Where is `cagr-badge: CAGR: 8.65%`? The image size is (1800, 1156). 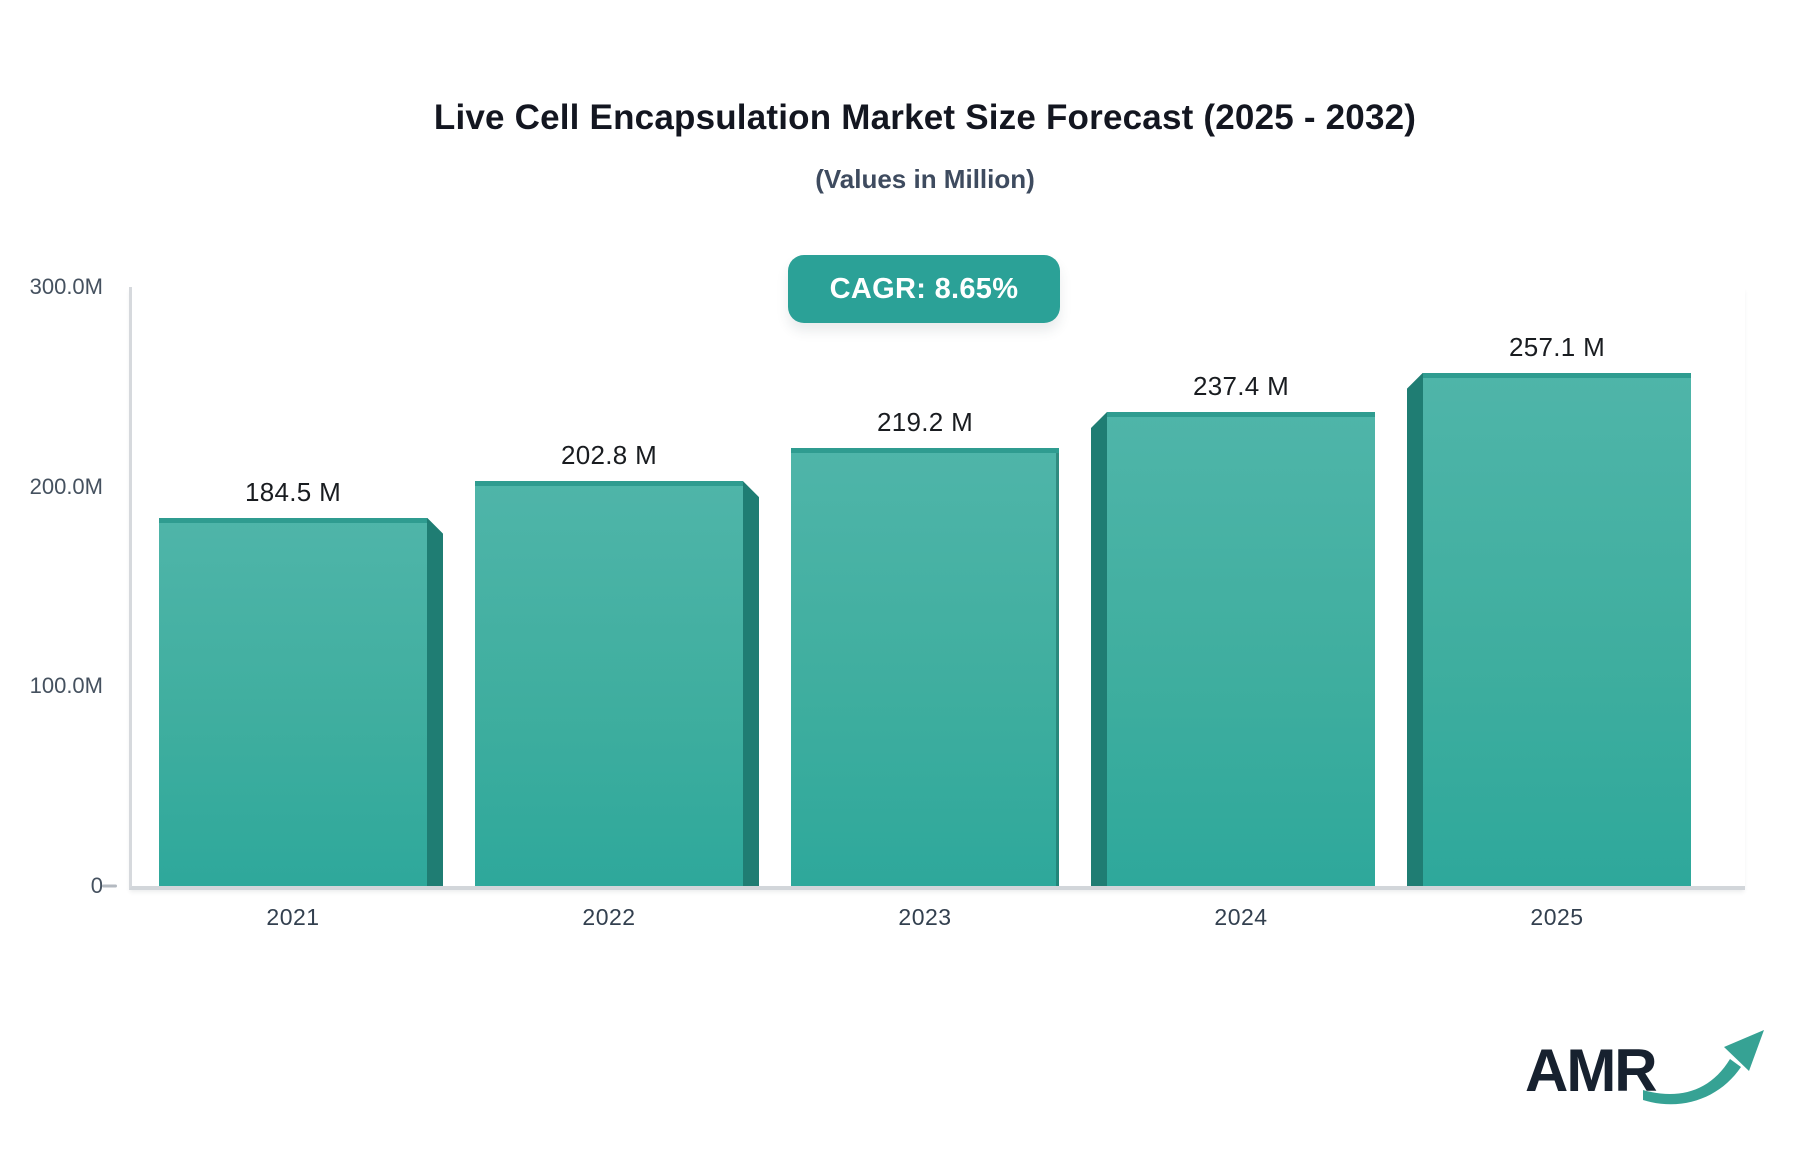
cagr-badge: CAGR: 8.65% is located at coordinates (924, 289).